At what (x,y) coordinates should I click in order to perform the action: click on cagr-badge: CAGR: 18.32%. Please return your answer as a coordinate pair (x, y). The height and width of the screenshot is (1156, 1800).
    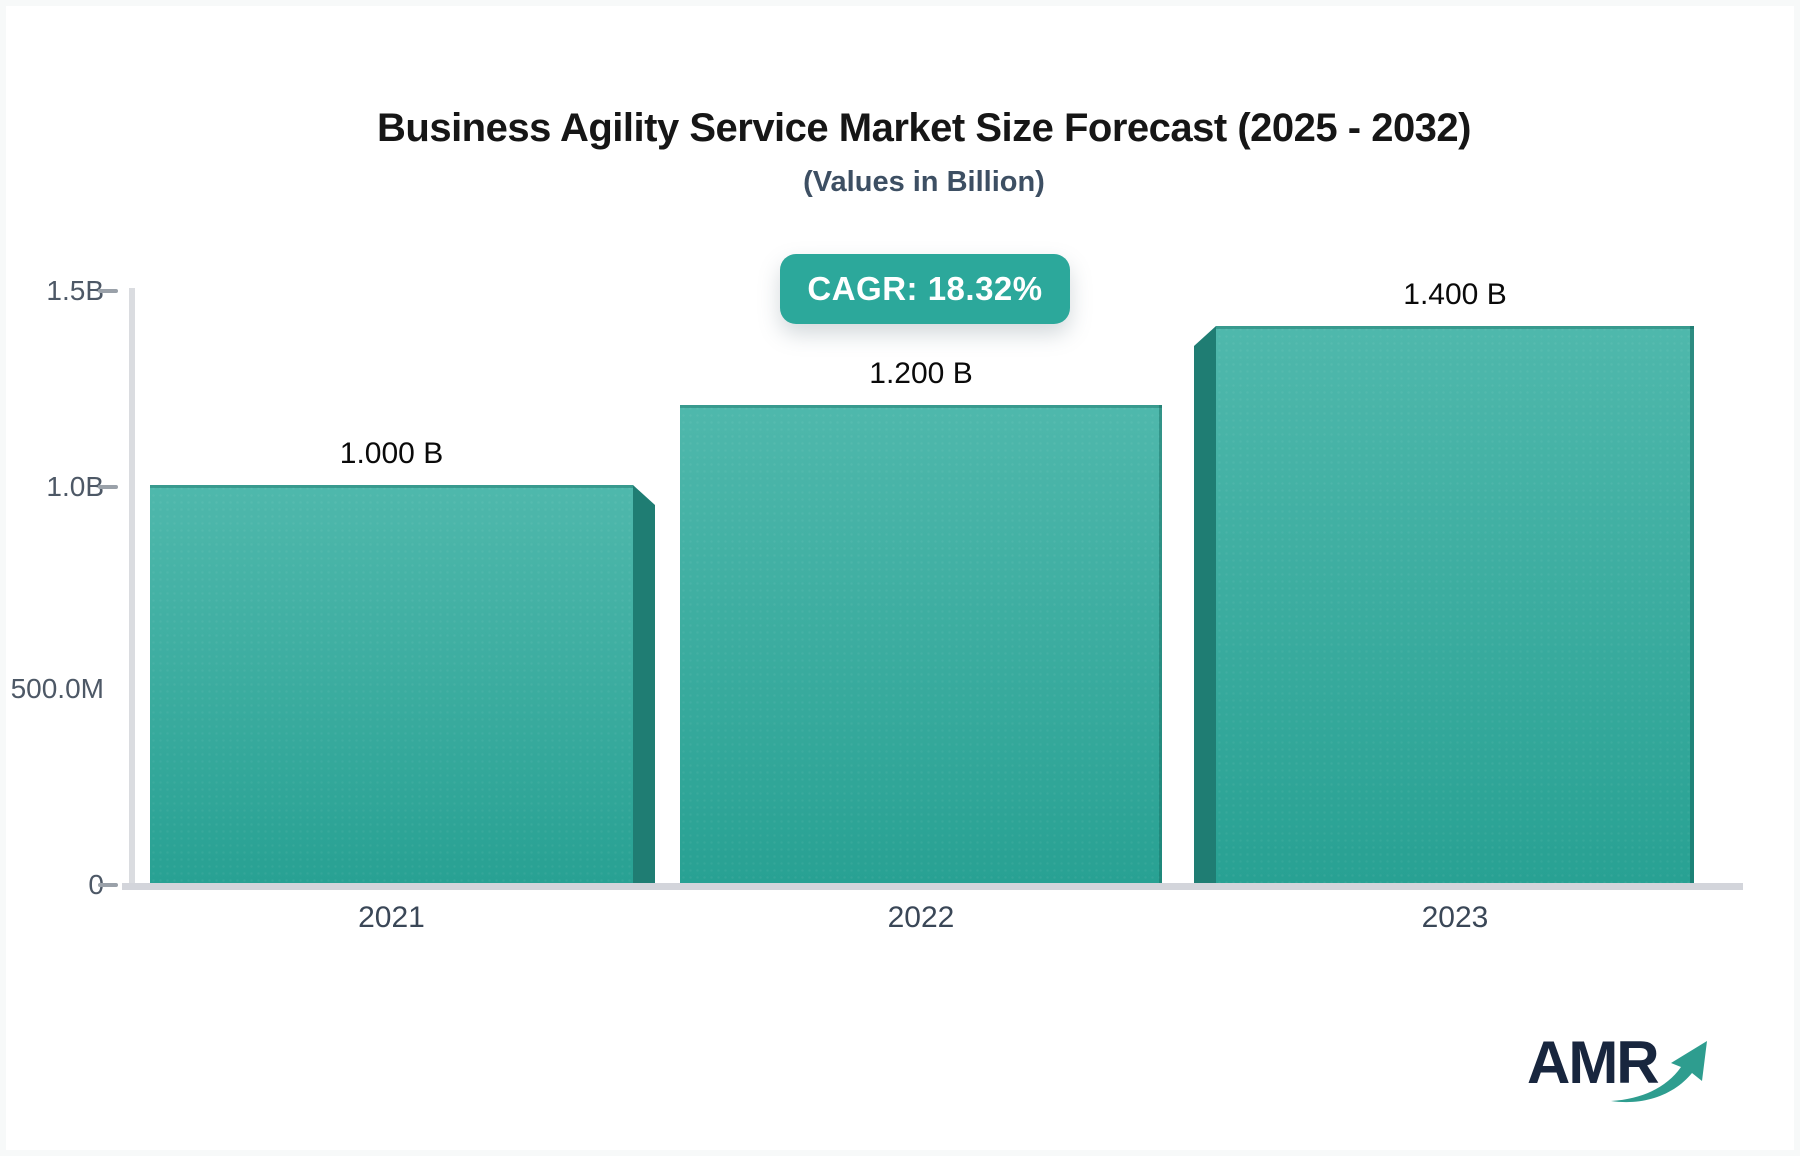
    Looking at the image, I should click on (925, 289).